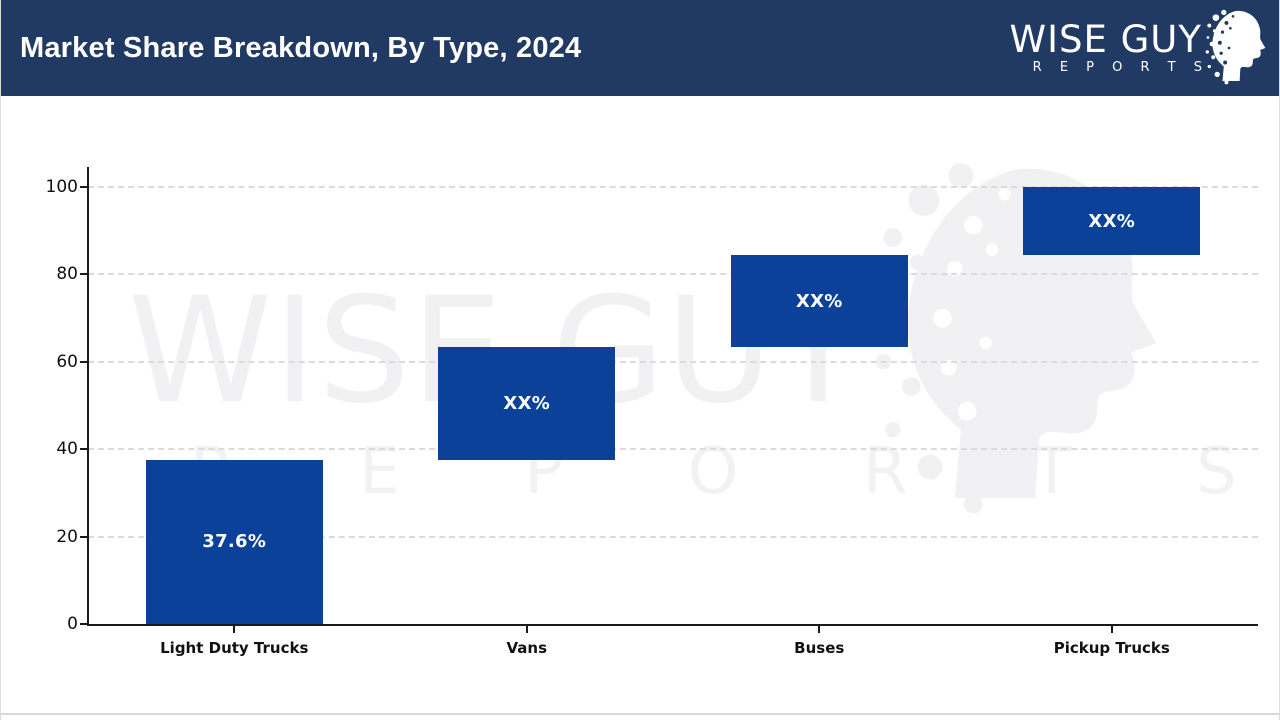  Describe the element at coordinates (72, 624) in the screenshot. I see `y-tick-label: 0` at that location.